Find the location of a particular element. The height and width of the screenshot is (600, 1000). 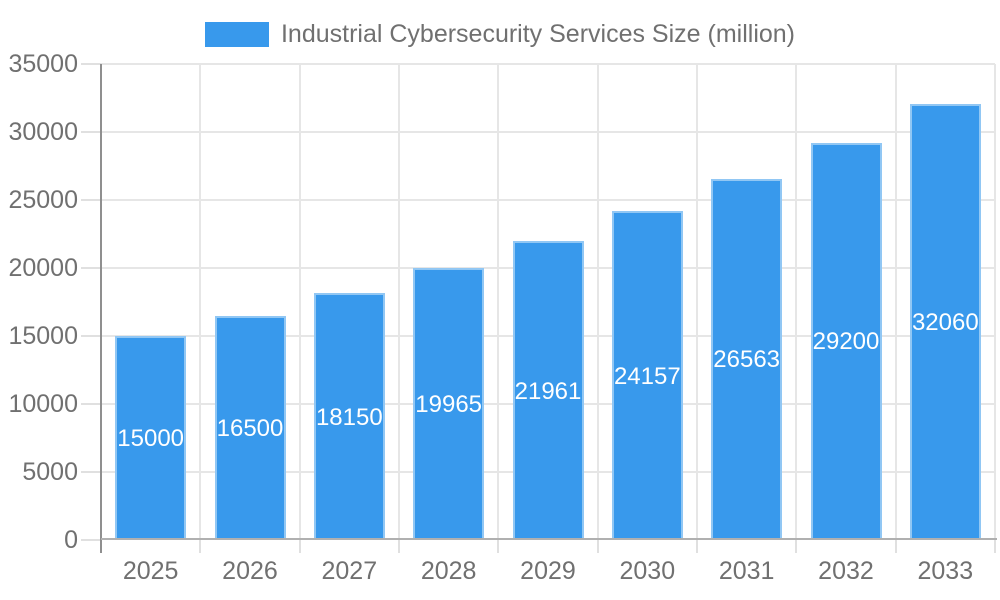

x-axis-label: 2032 is located at coordinates (846, 571).